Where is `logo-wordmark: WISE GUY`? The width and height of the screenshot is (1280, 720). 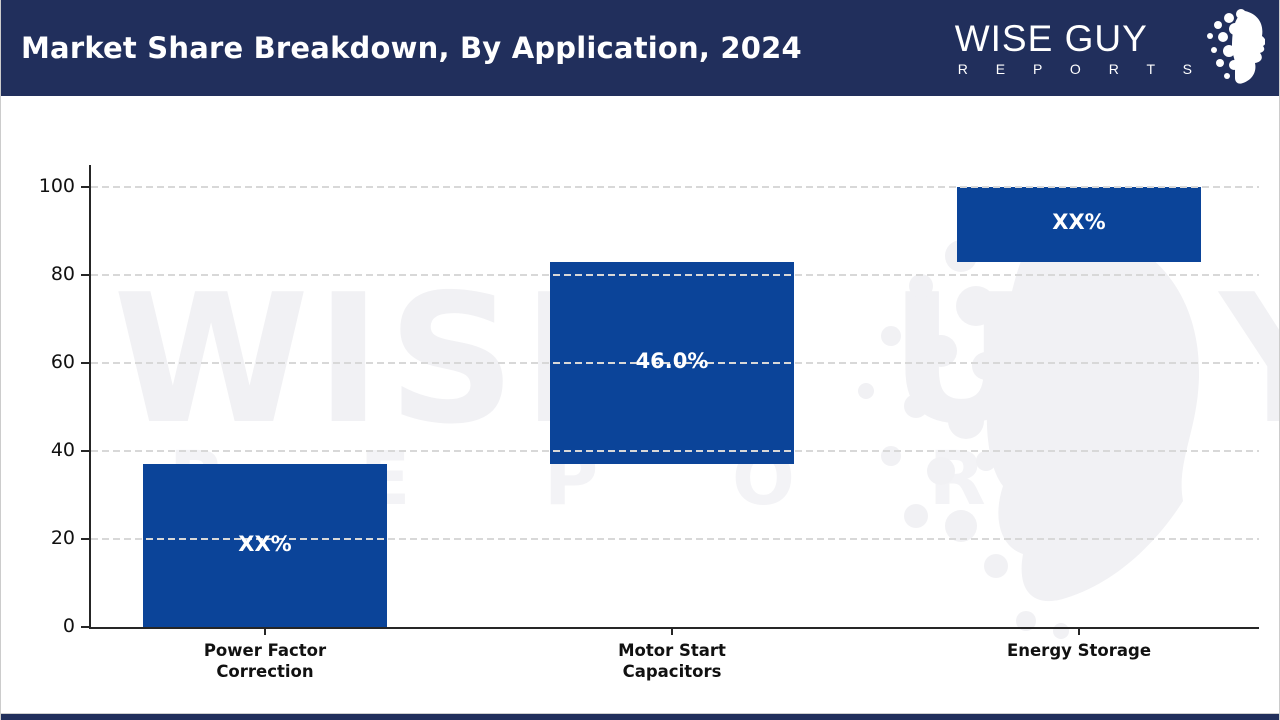 logo-wordmark: WISE GUY is located at coordinates (1051, 38).